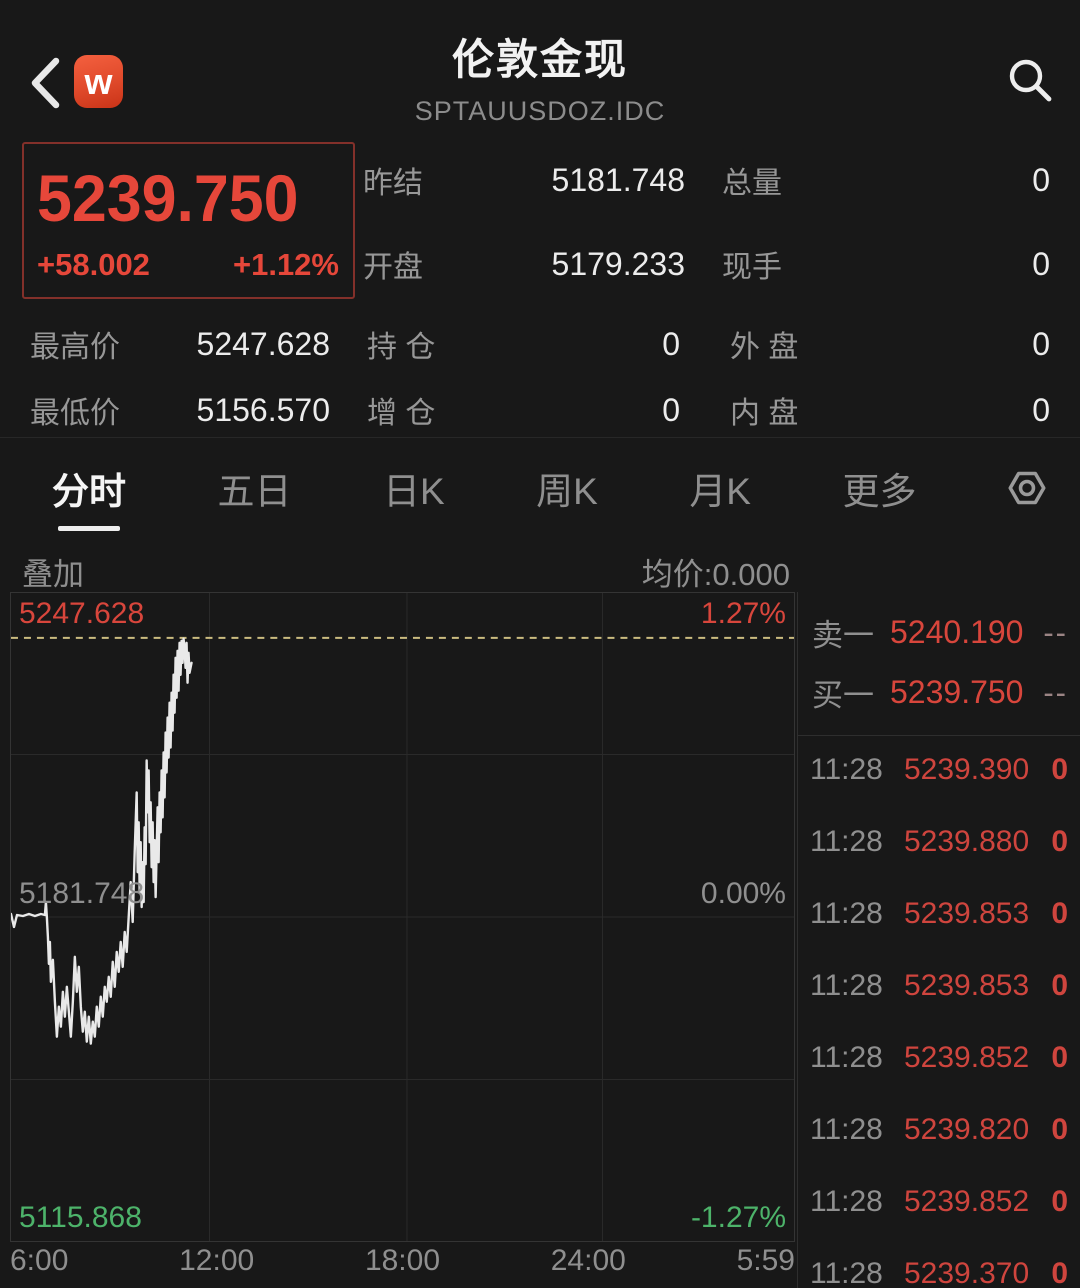 The height and width of the screenshot is (1288, 1080). I want to click on inner-lots-value: 0, so click(1041, 409).